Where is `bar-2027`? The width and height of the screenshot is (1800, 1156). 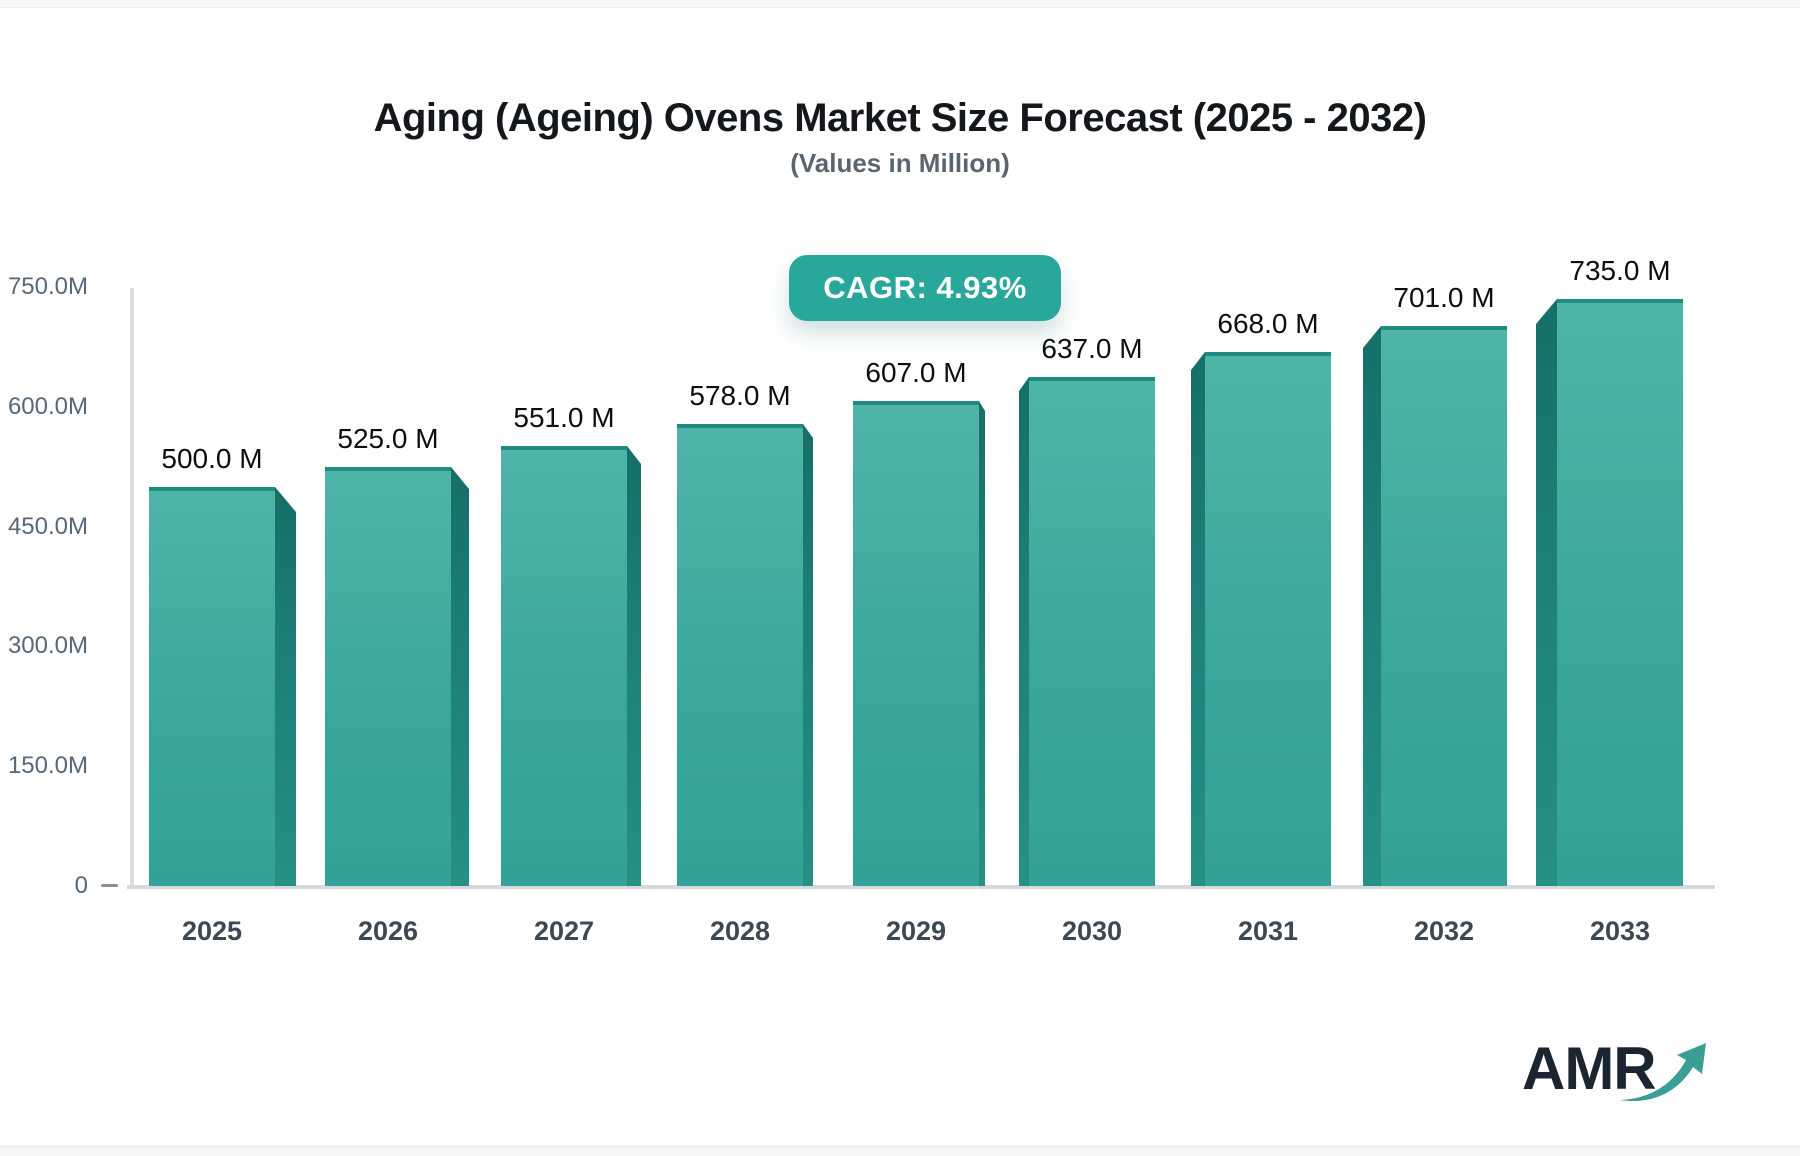 bar-2027 is located at coordinates (564, 666).